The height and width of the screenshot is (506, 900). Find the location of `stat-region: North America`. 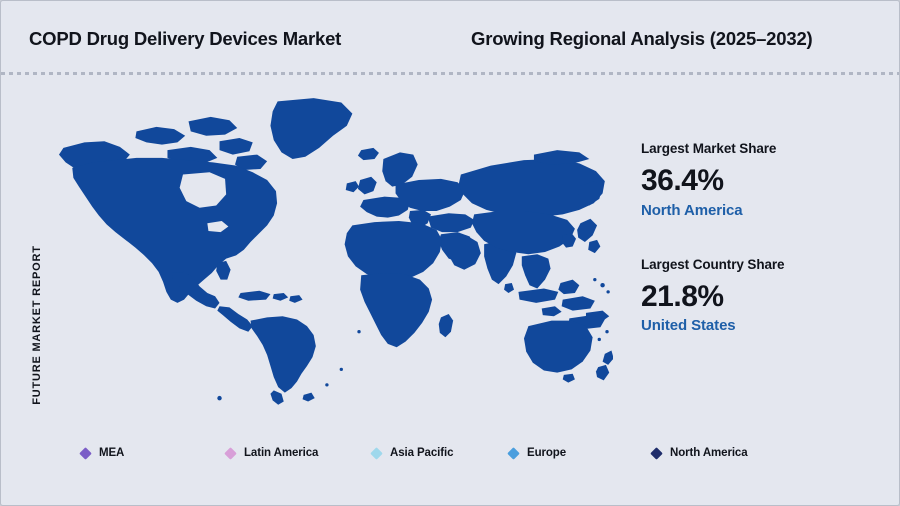

stat-region: North America is located at coordinates (692, 210).